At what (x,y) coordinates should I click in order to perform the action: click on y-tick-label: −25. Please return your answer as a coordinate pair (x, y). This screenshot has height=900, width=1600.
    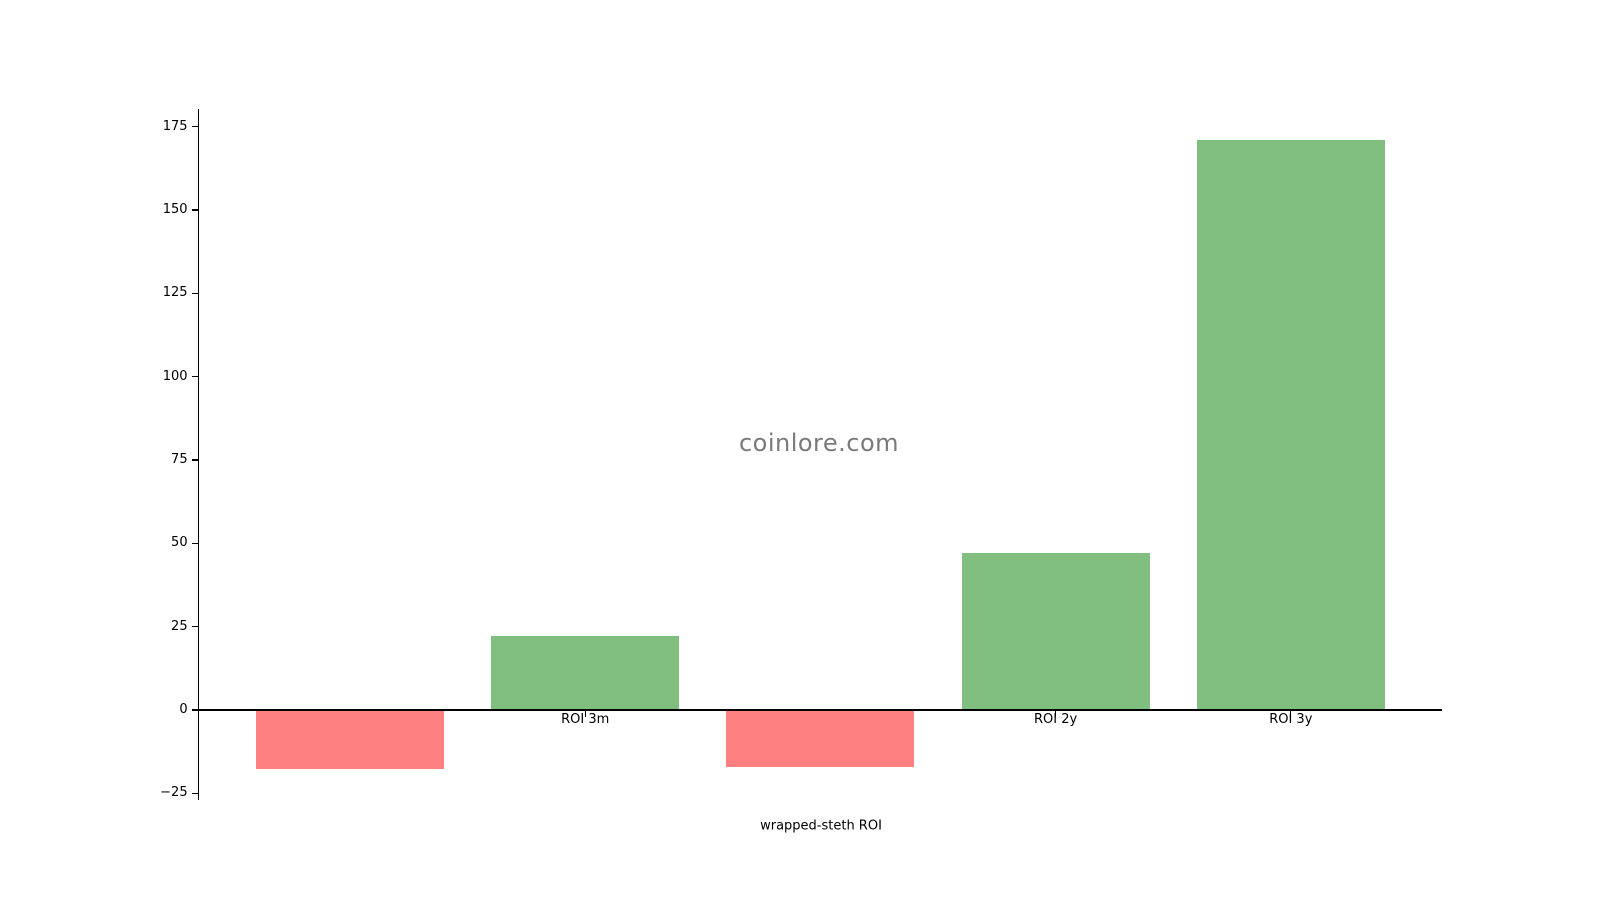
    Looking at the image, I should click on (174, 793).